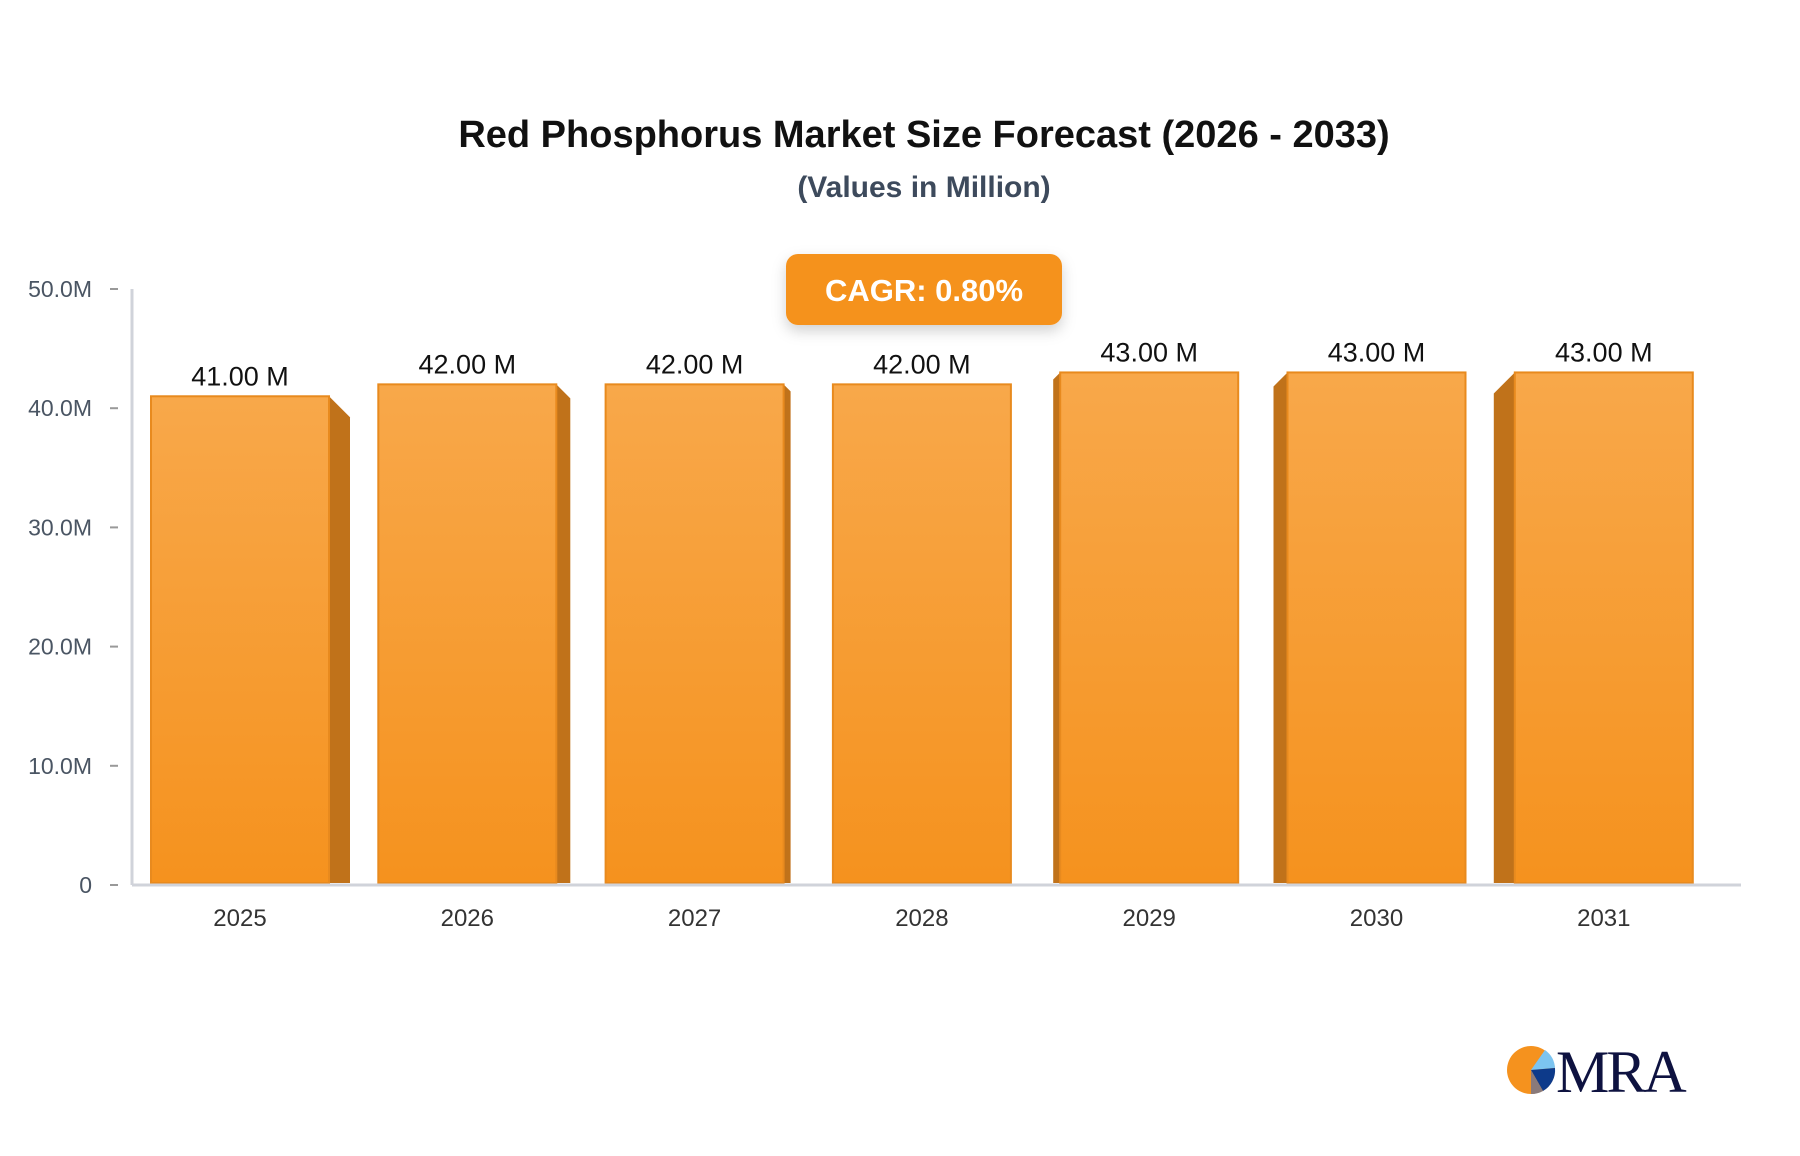 The width and height of the screenshot is (1800, 1156). Describe the element at coordinates (787, 633) in the screenshot. I see `bar-side-2027` at that location.